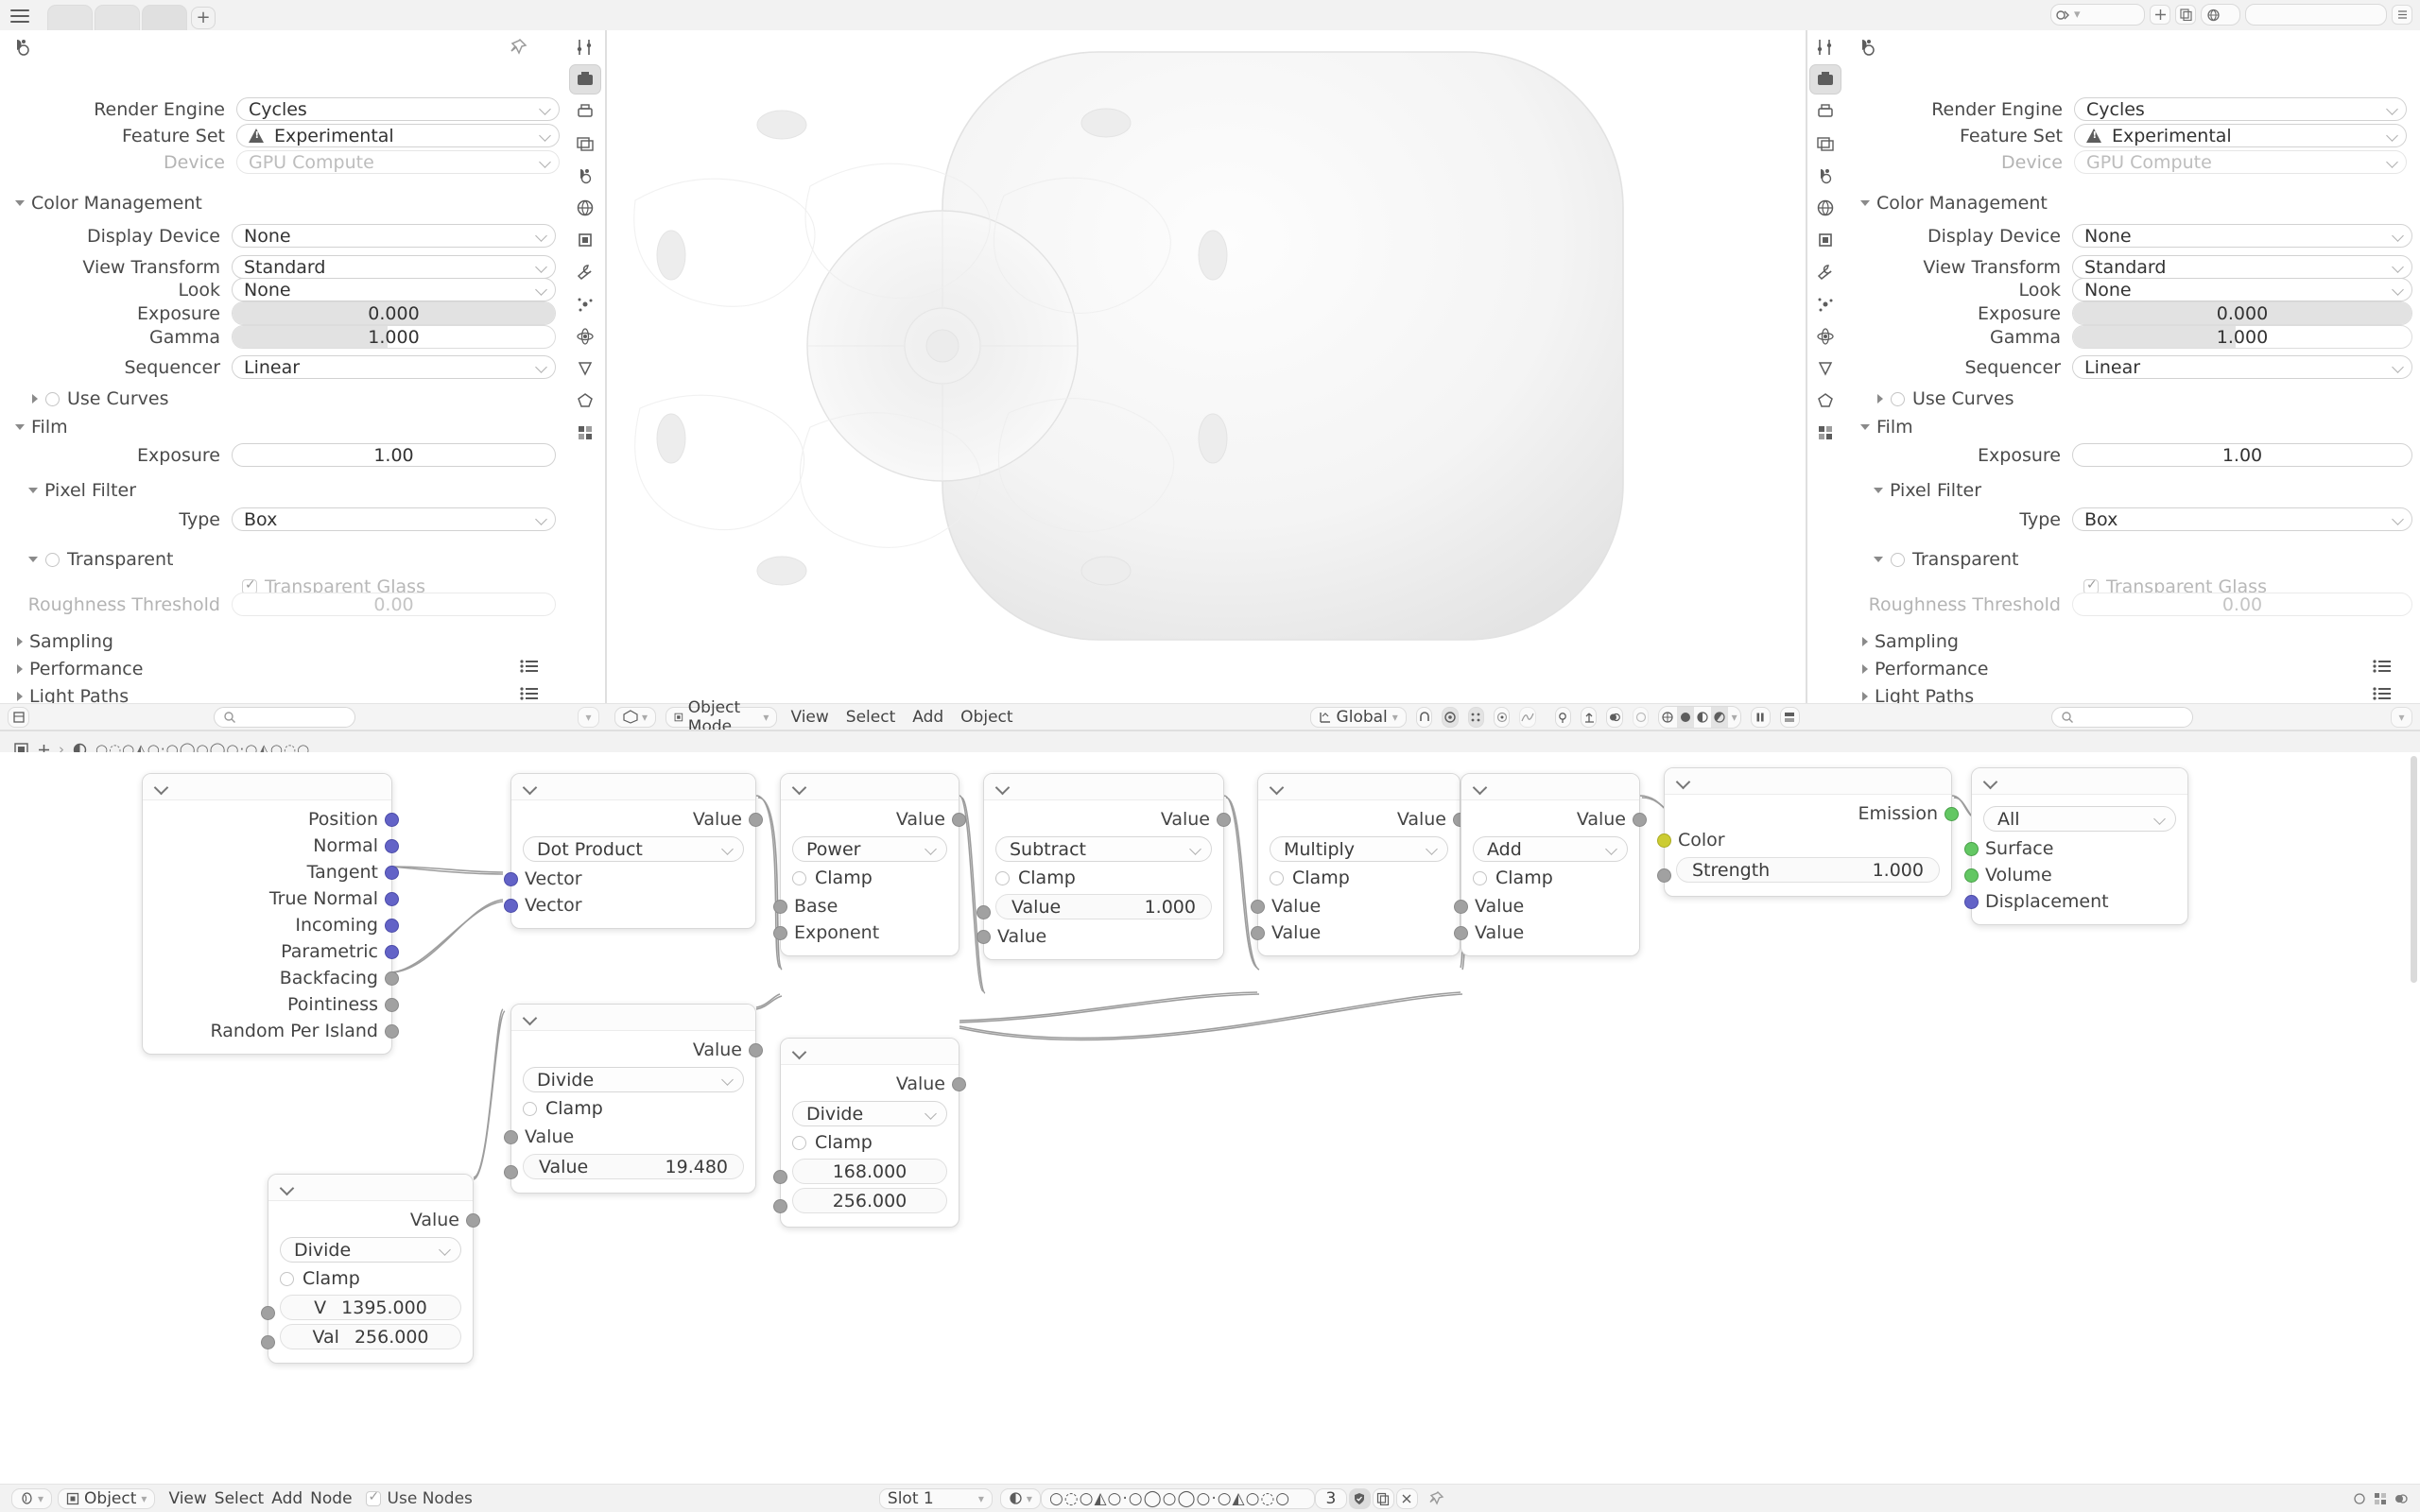 This screenshot has height=1512, width=2420. I want to click on node-math-divide-1395: Value Divide Clamp V 1395.000 Val 256.000, so click(370, 1269).